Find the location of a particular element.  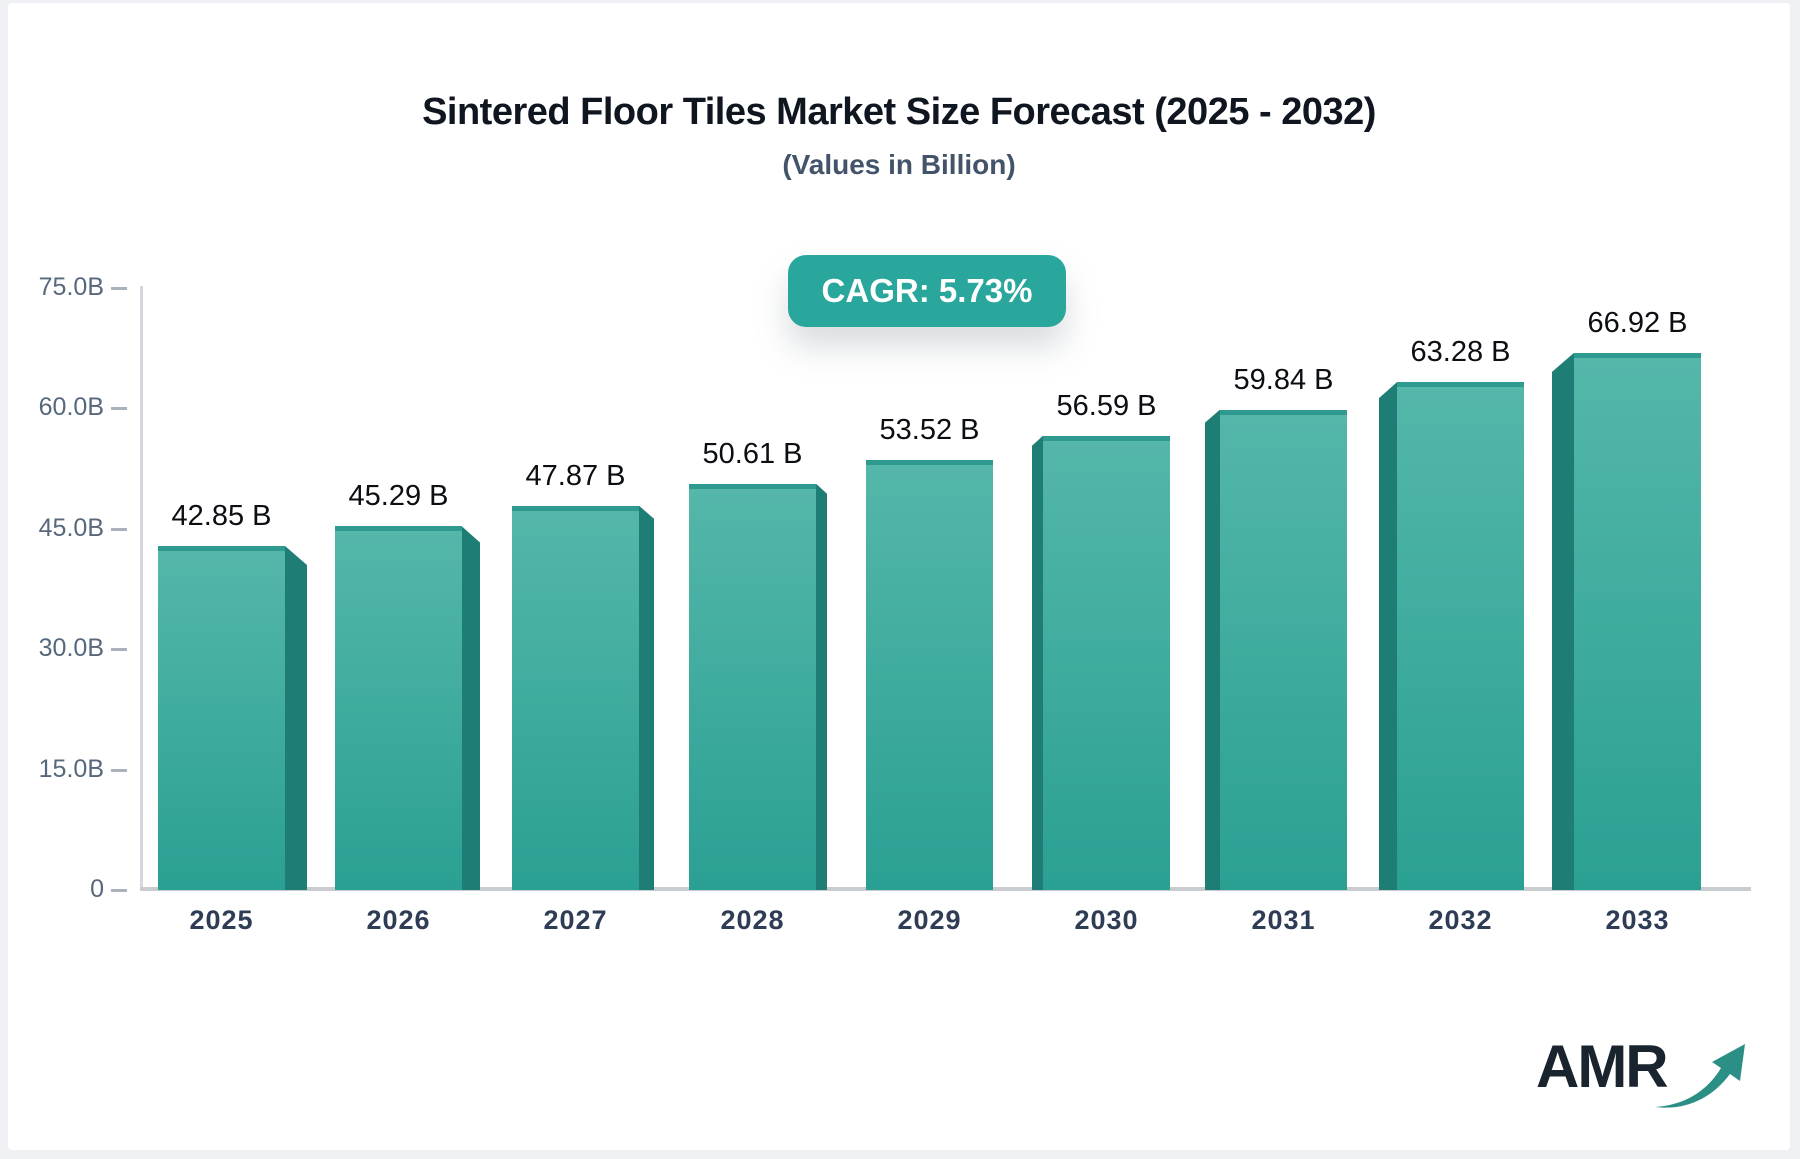

brand-logo: AMR is located at coordinates (1651, 1075).